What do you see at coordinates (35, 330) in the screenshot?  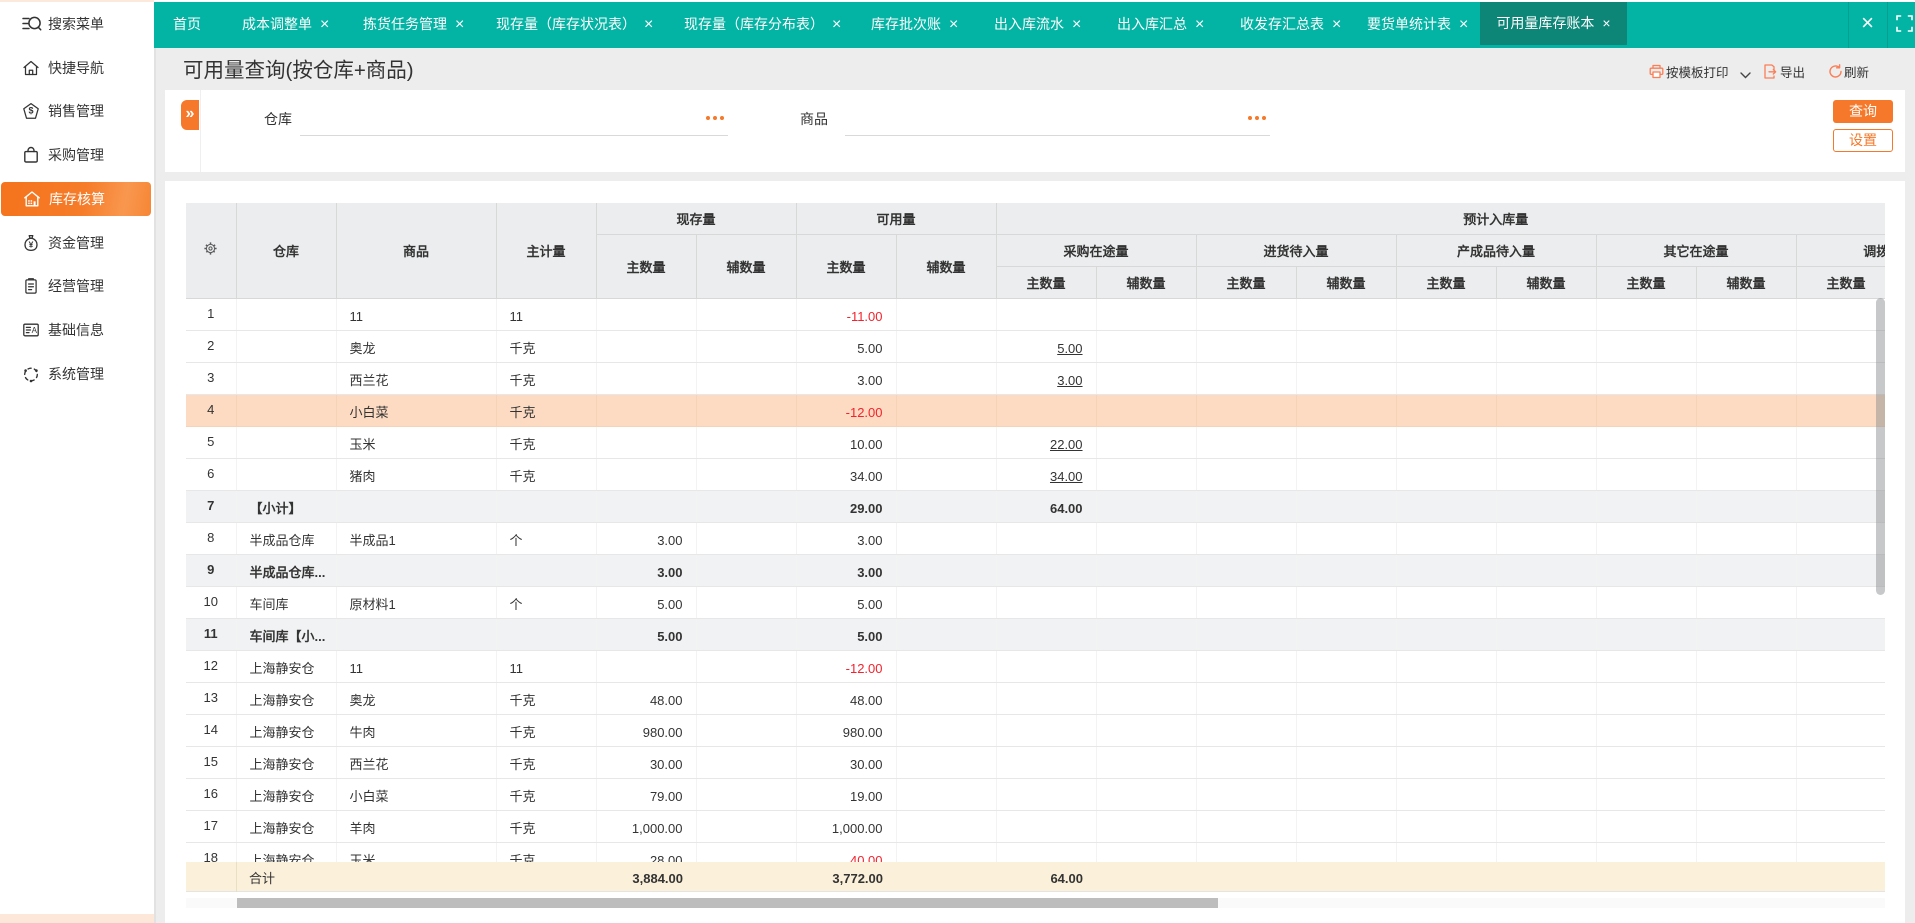 I see `svg-text: A` at bounding box center [35, 330].